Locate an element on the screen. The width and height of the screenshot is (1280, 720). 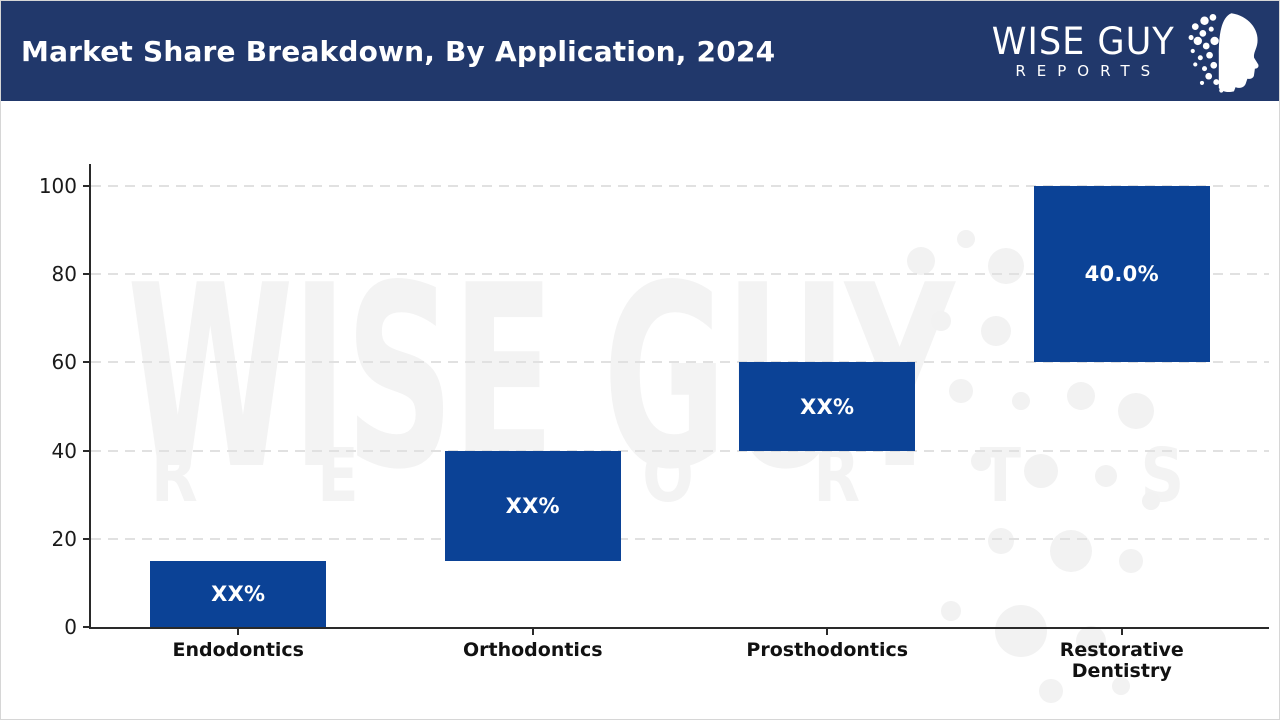
x-axis-label: Endodontics is located at coordinates (238, 650).